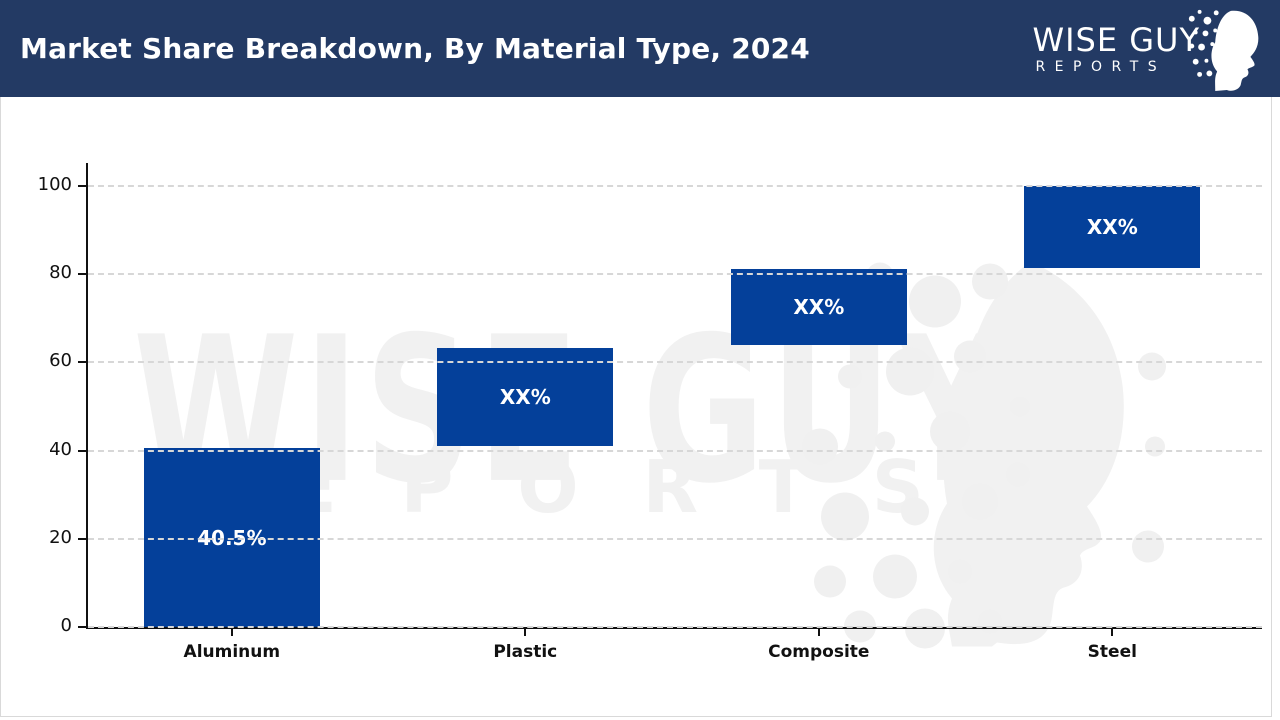  What do you see at coordinates (60, 273) in the screenshot?
I see `y-tick-label: 80` at bounding box center [60, 273].